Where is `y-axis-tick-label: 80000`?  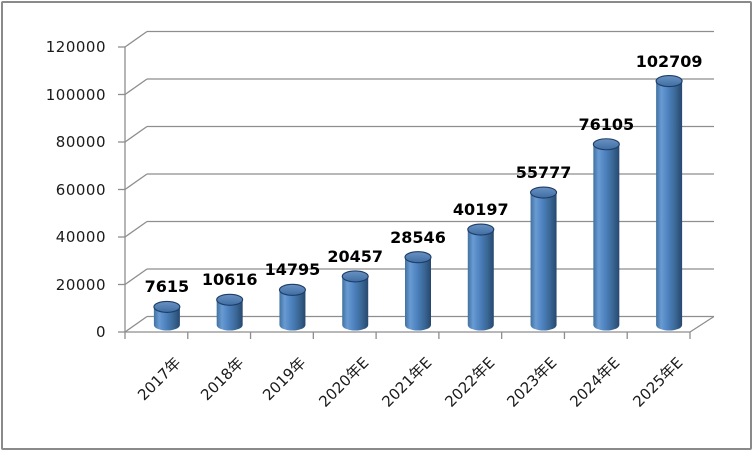 y-axis-tick-label: 80000 is located at coordinates (80, 142).